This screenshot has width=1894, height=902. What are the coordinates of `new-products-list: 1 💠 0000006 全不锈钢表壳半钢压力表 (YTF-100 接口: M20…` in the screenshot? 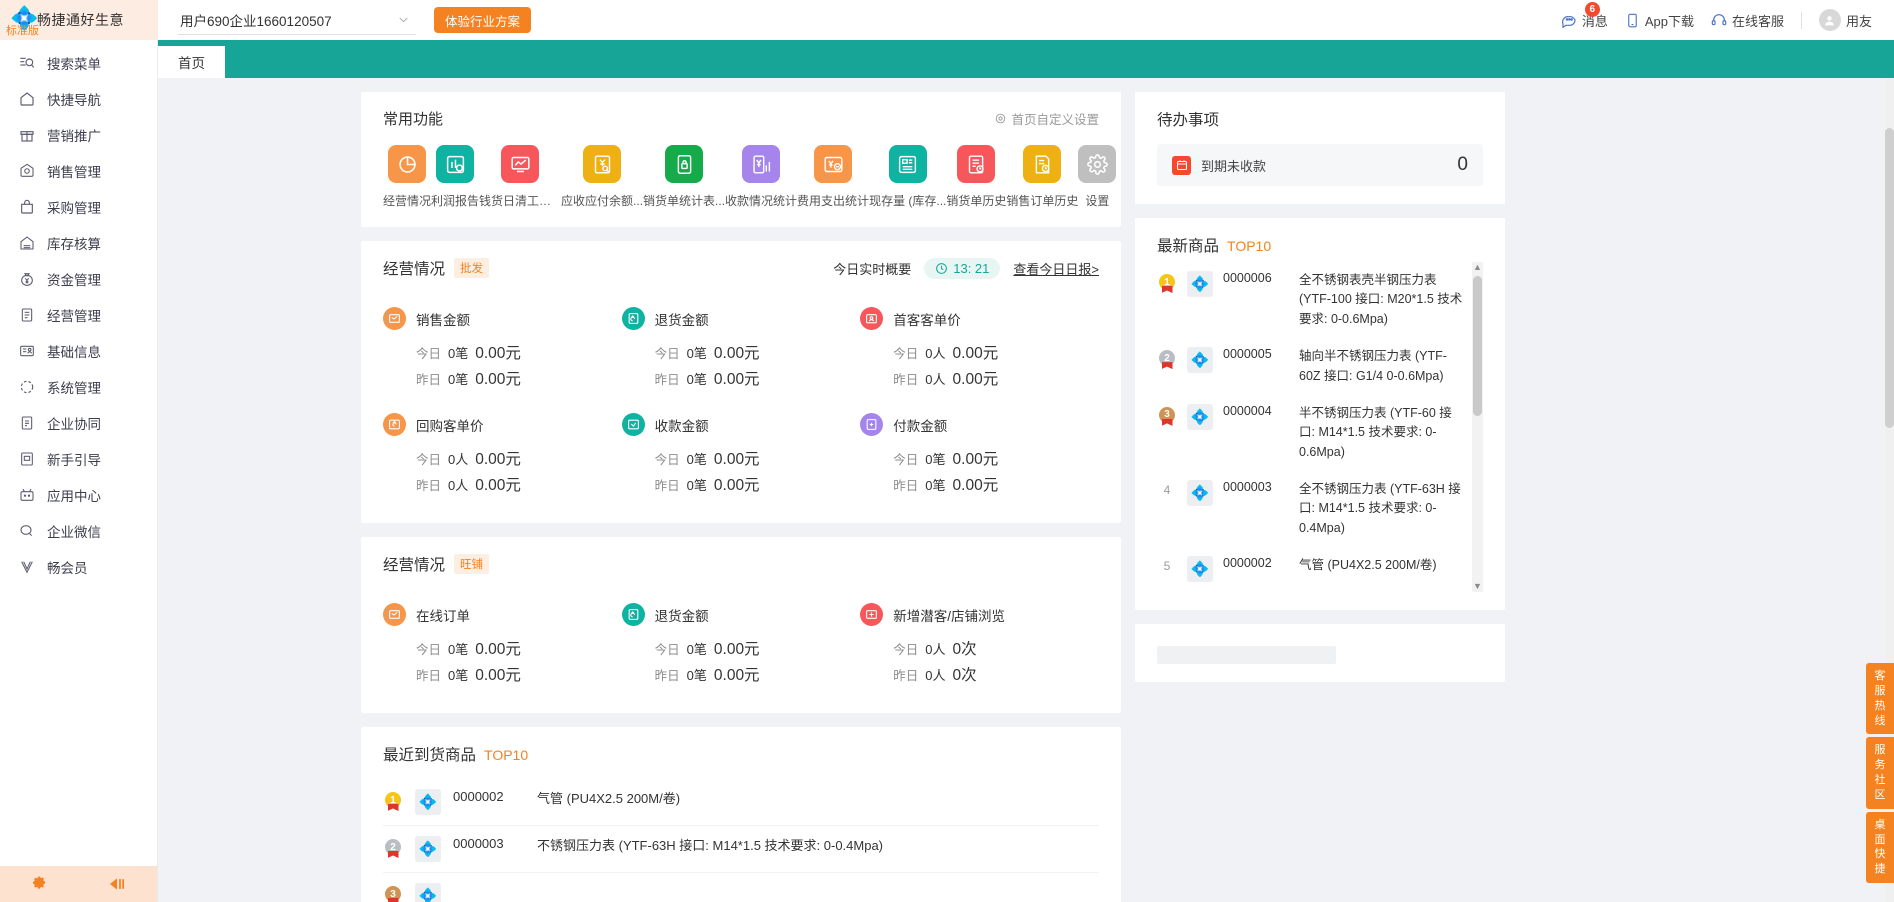 It's located at (1320, 427).